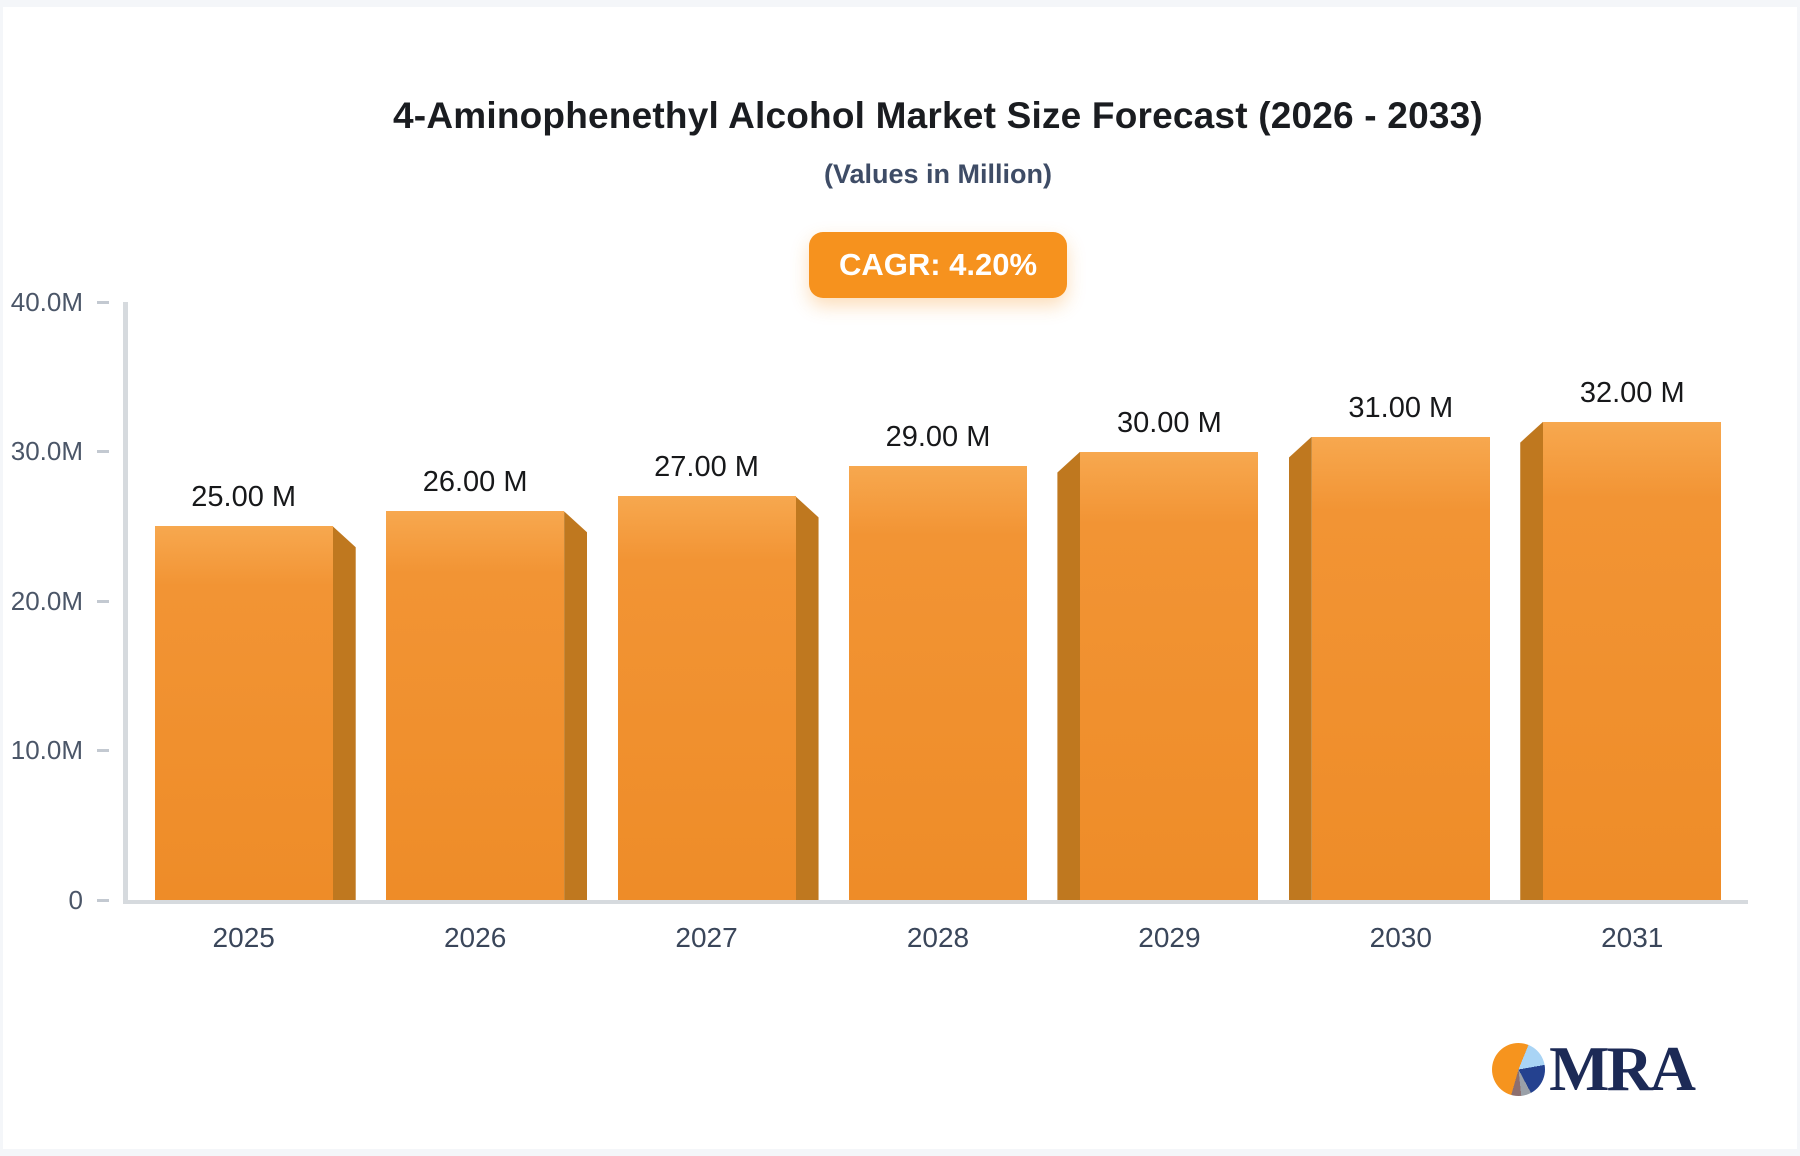 This screenshot has width=1800, height=1156. What do you see at coordinates (46, 451) in the screenshot?
I see `y-axis-tick-label: 30.0M` at bounding box center [46, 451].